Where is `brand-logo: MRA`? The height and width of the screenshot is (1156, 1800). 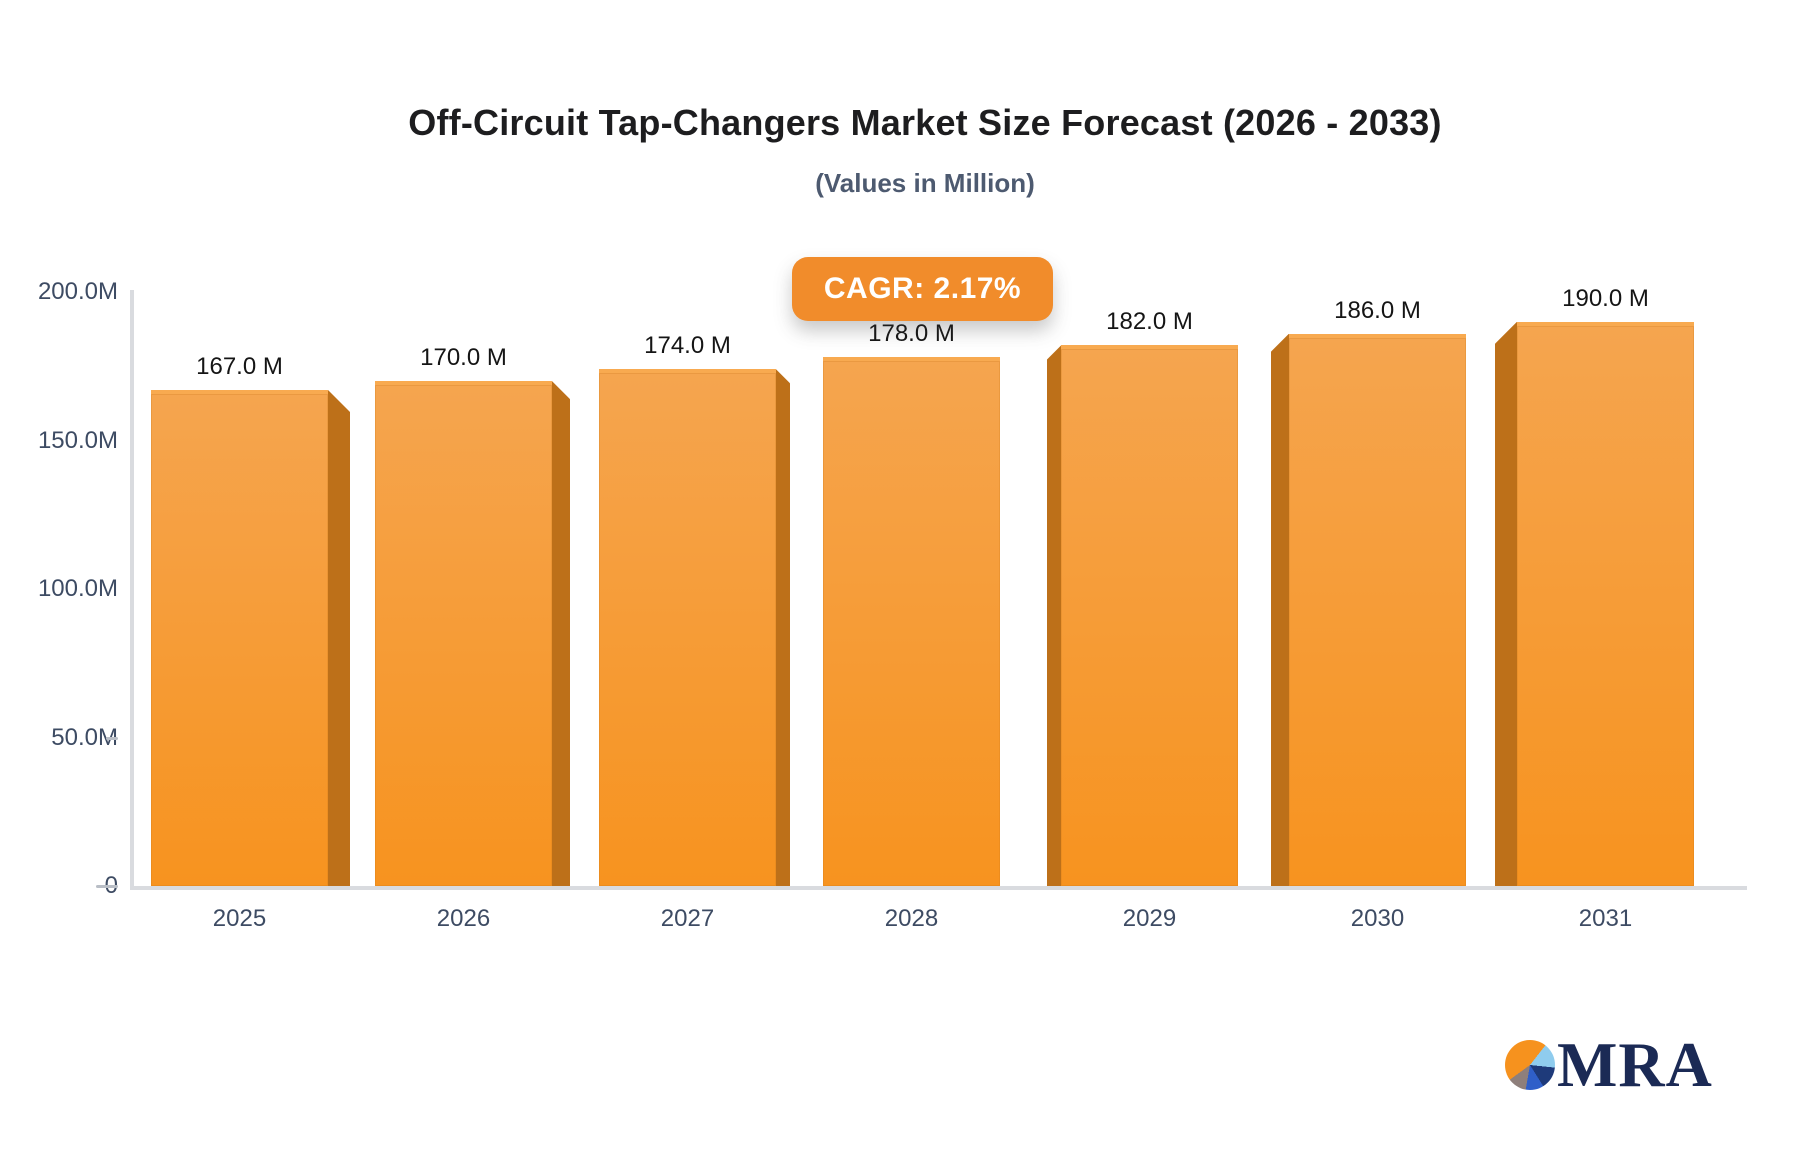
brand-logo: MRA is located at coordinates (1609, 1064).